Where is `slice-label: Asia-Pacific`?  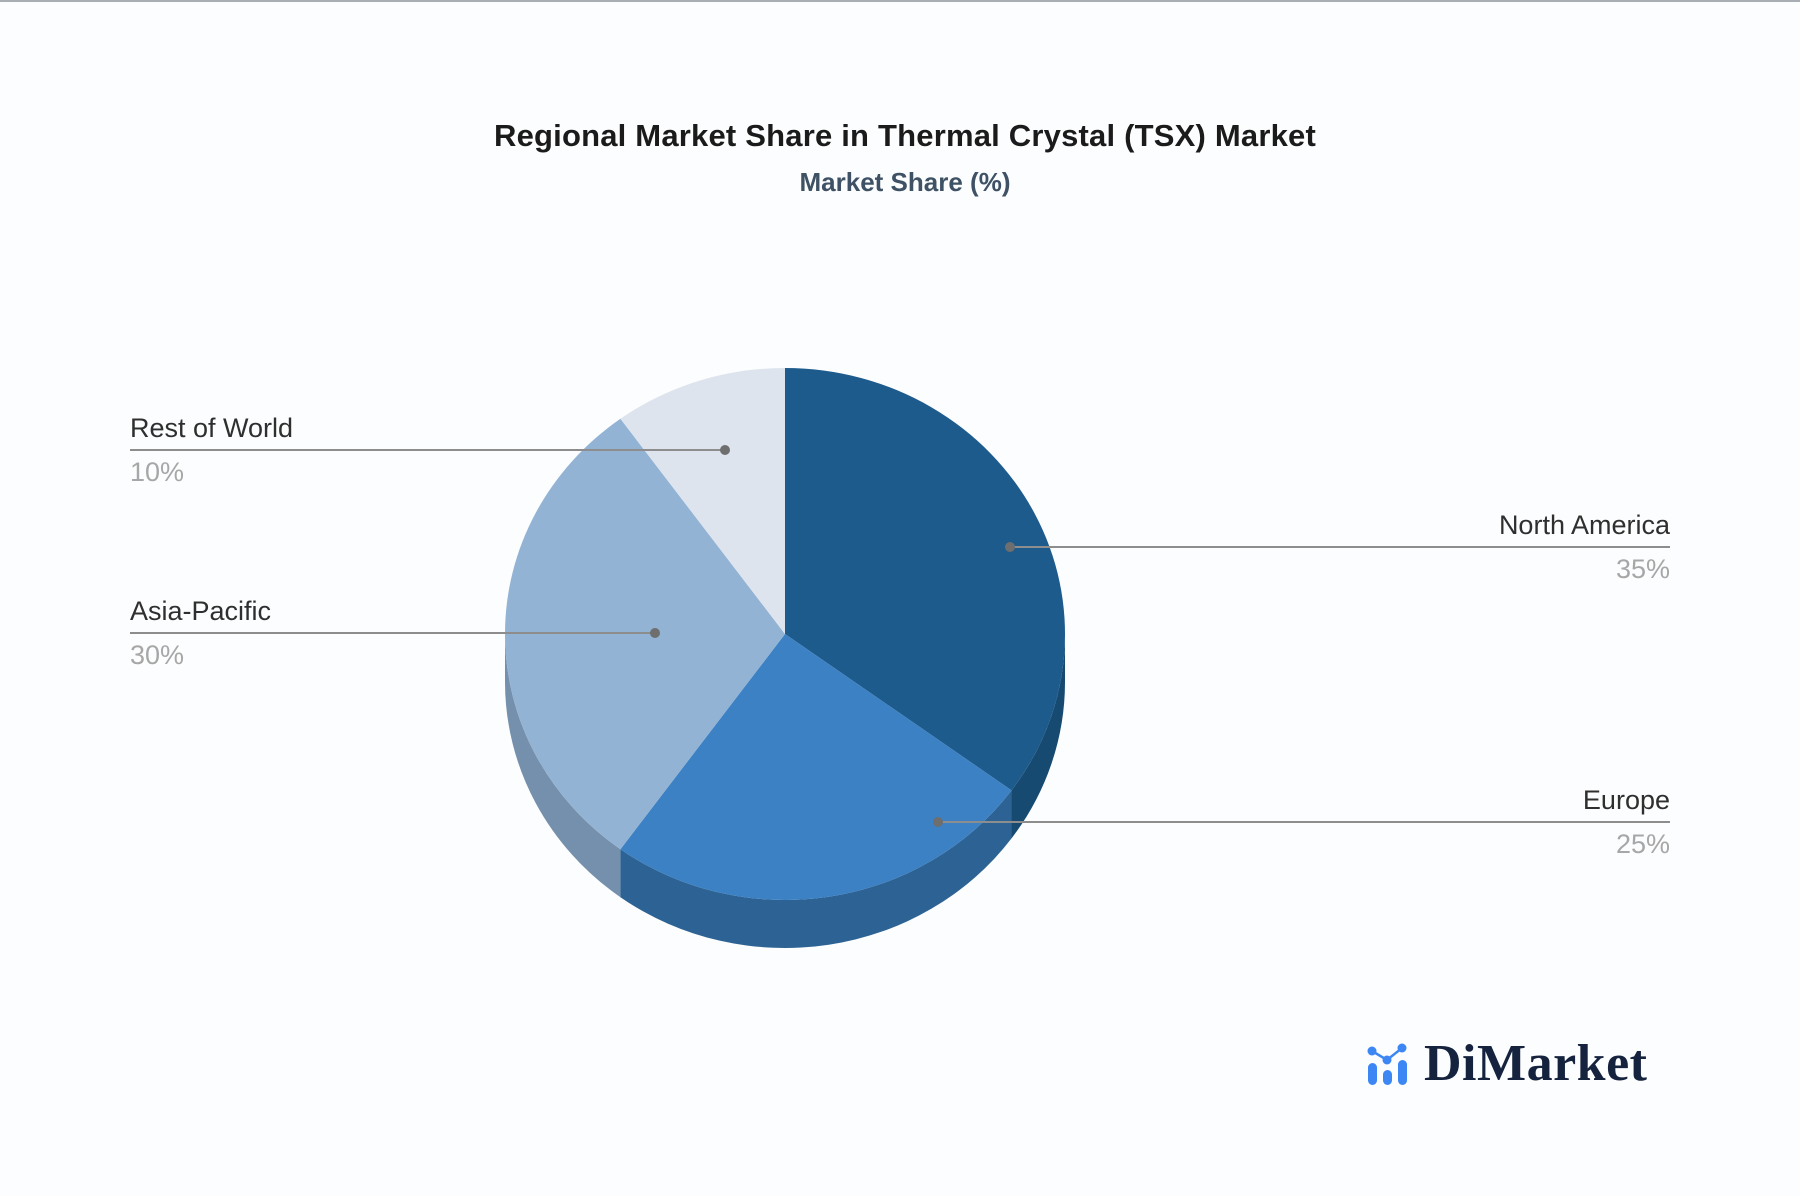 slice-label: Asia-Pacific is located at coordinates (201, 611).